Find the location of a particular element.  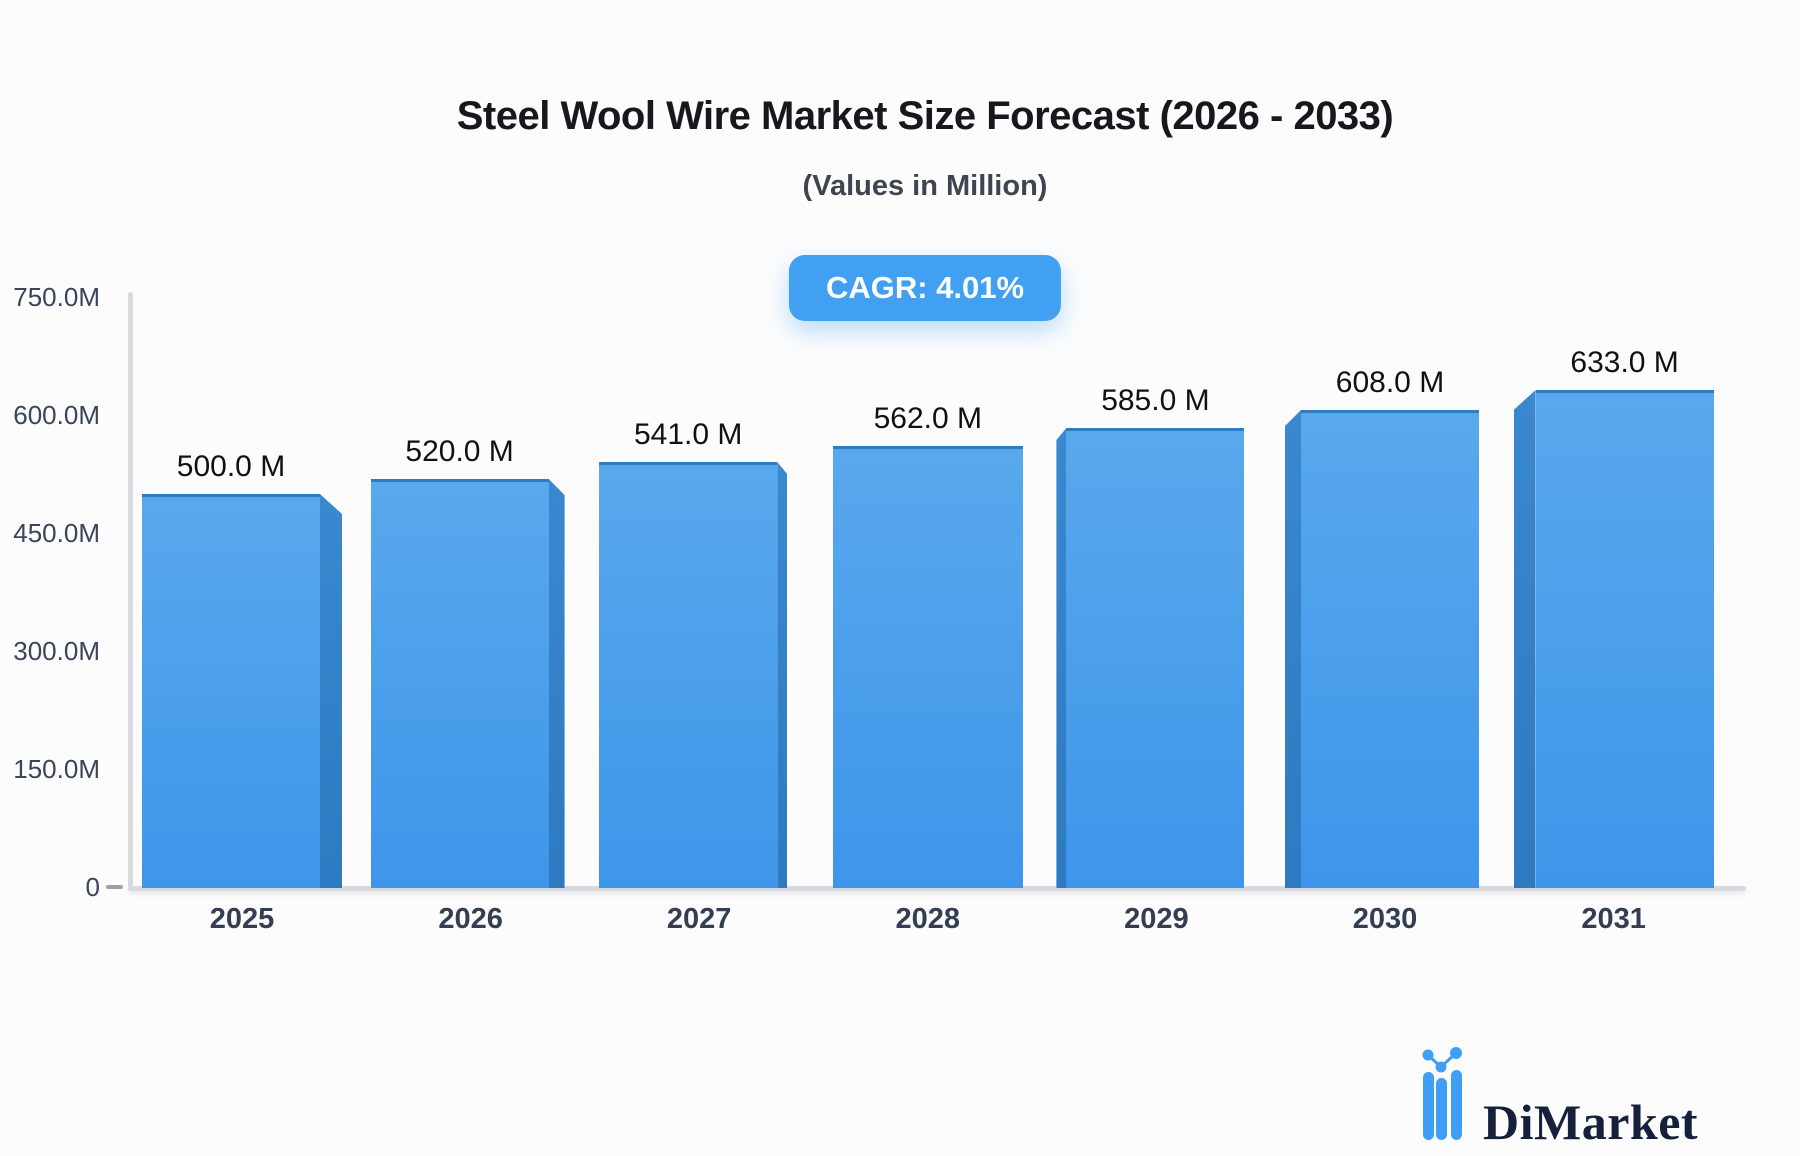

bar-value-label: 633.0 M is located at coordinates (1624, 362).